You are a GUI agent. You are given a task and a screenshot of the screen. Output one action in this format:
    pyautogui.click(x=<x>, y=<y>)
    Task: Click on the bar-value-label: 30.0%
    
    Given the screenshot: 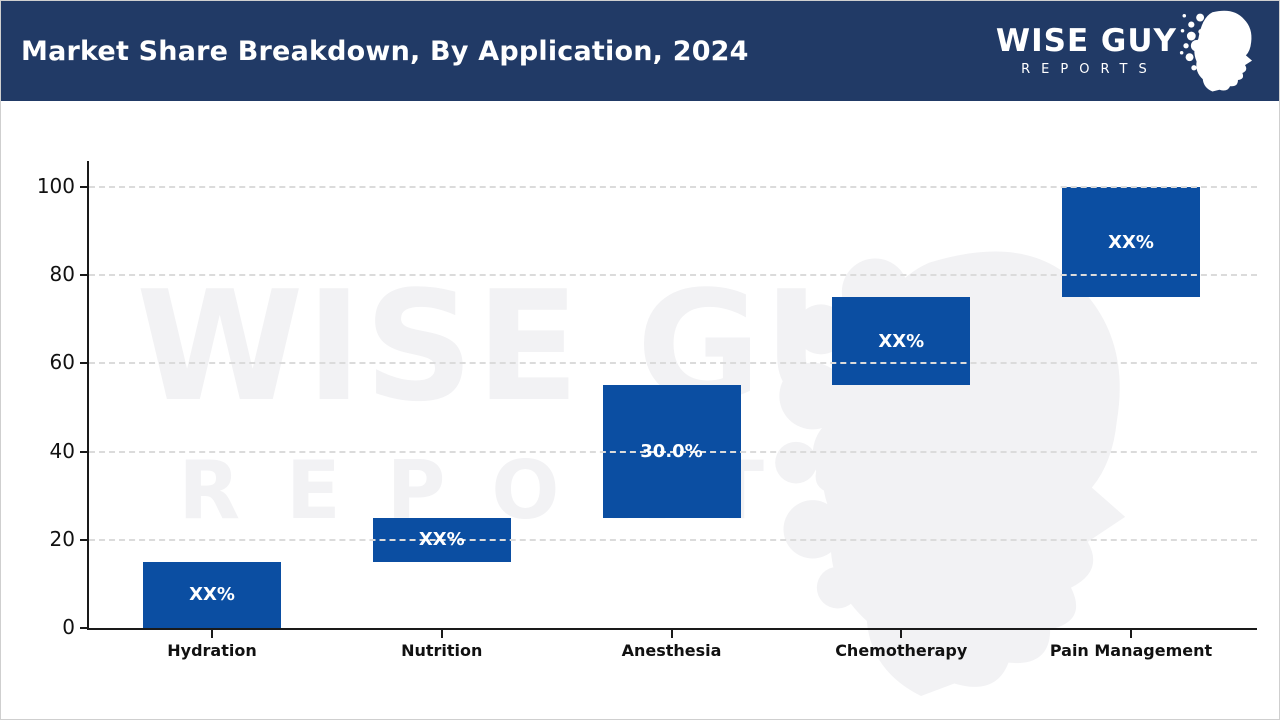 What is the action you would take?
    pyautogui.click(x=671, y=452)
    